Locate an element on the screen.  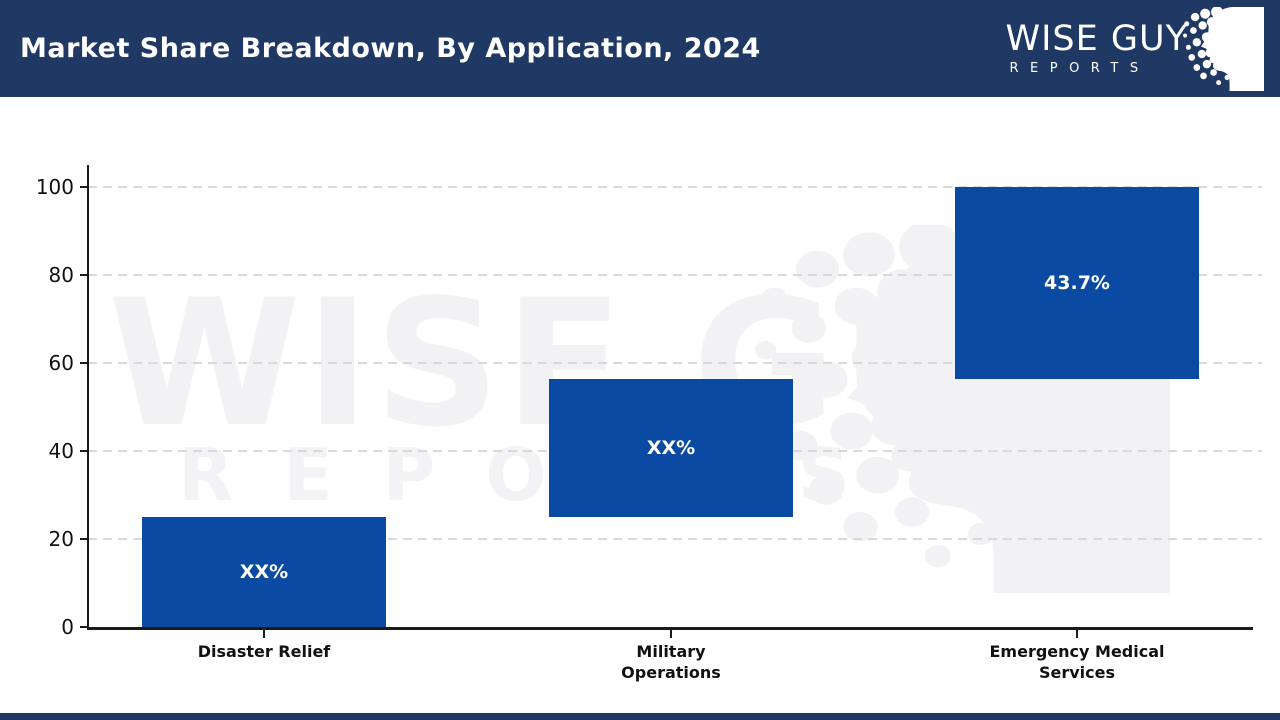
y-tick-label-20: 20 is located at coordinates (61, 539).